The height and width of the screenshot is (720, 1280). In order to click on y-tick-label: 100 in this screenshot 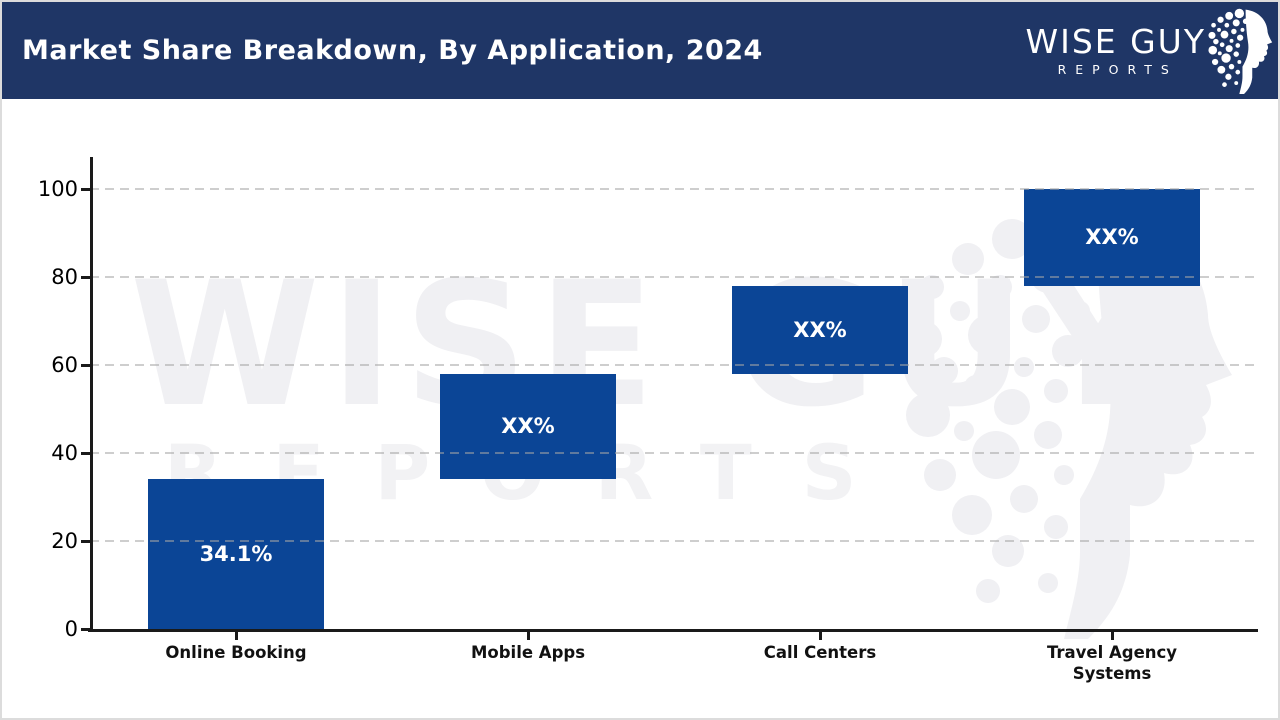, I will do `click(57, 189)`.